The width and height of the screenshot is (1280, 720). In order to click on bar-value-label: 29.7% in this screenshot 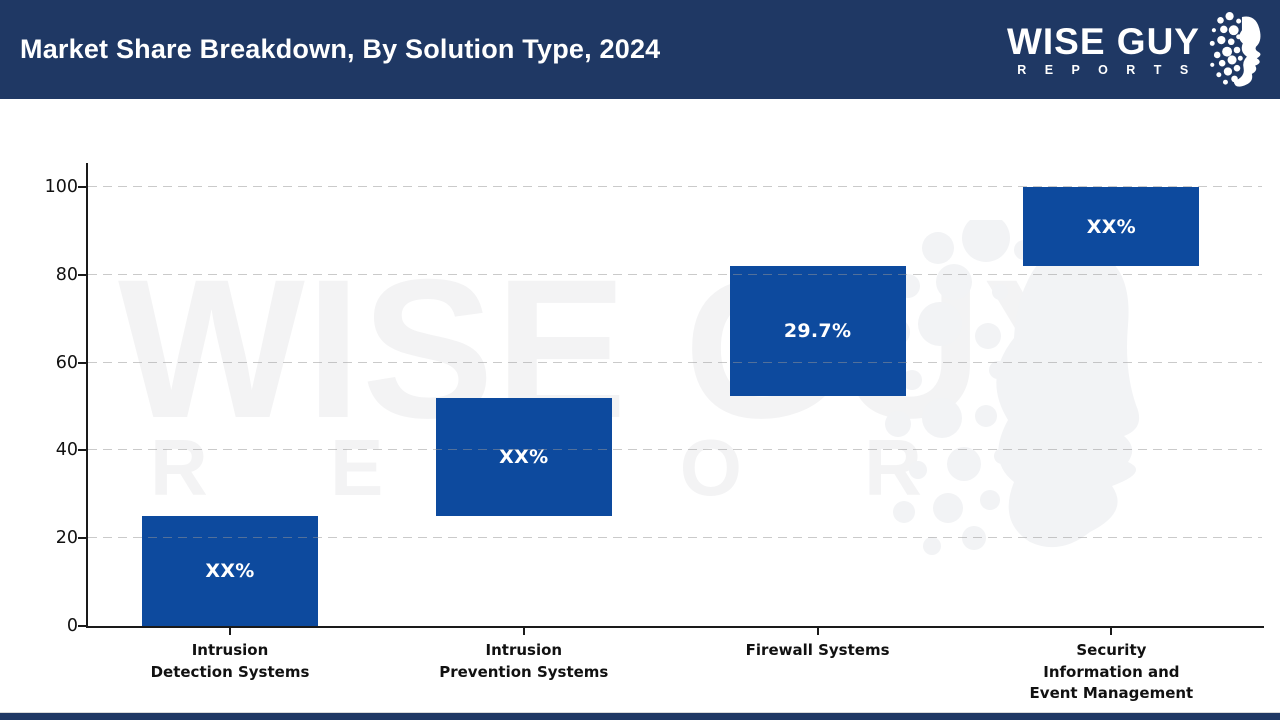, I will do `click(817, 331)`.